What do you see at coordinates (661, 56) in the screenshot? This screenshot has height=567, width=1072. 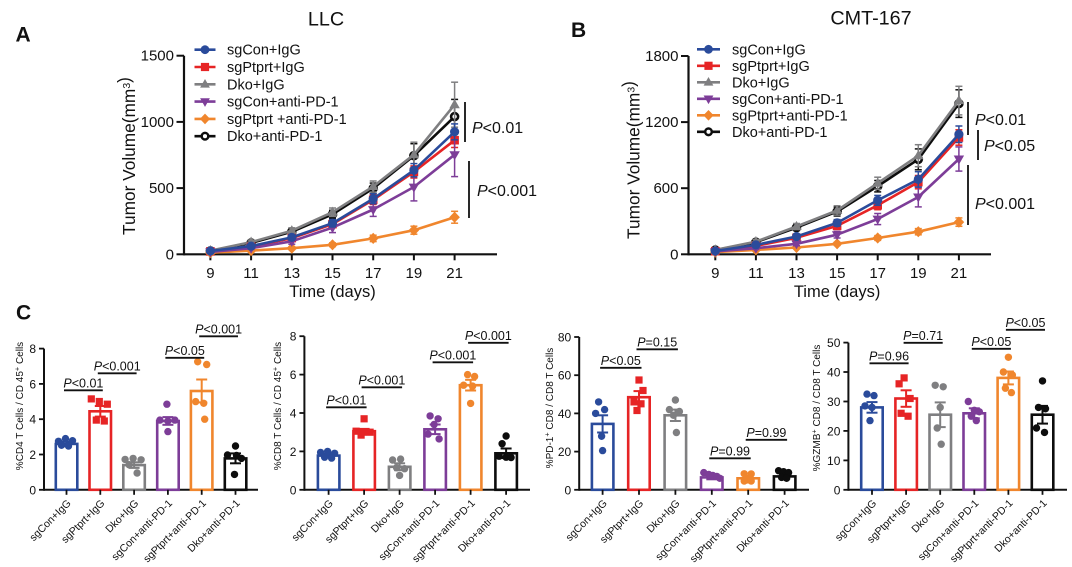 I see `svg-text: 1800` at bounding box center [661, 56].